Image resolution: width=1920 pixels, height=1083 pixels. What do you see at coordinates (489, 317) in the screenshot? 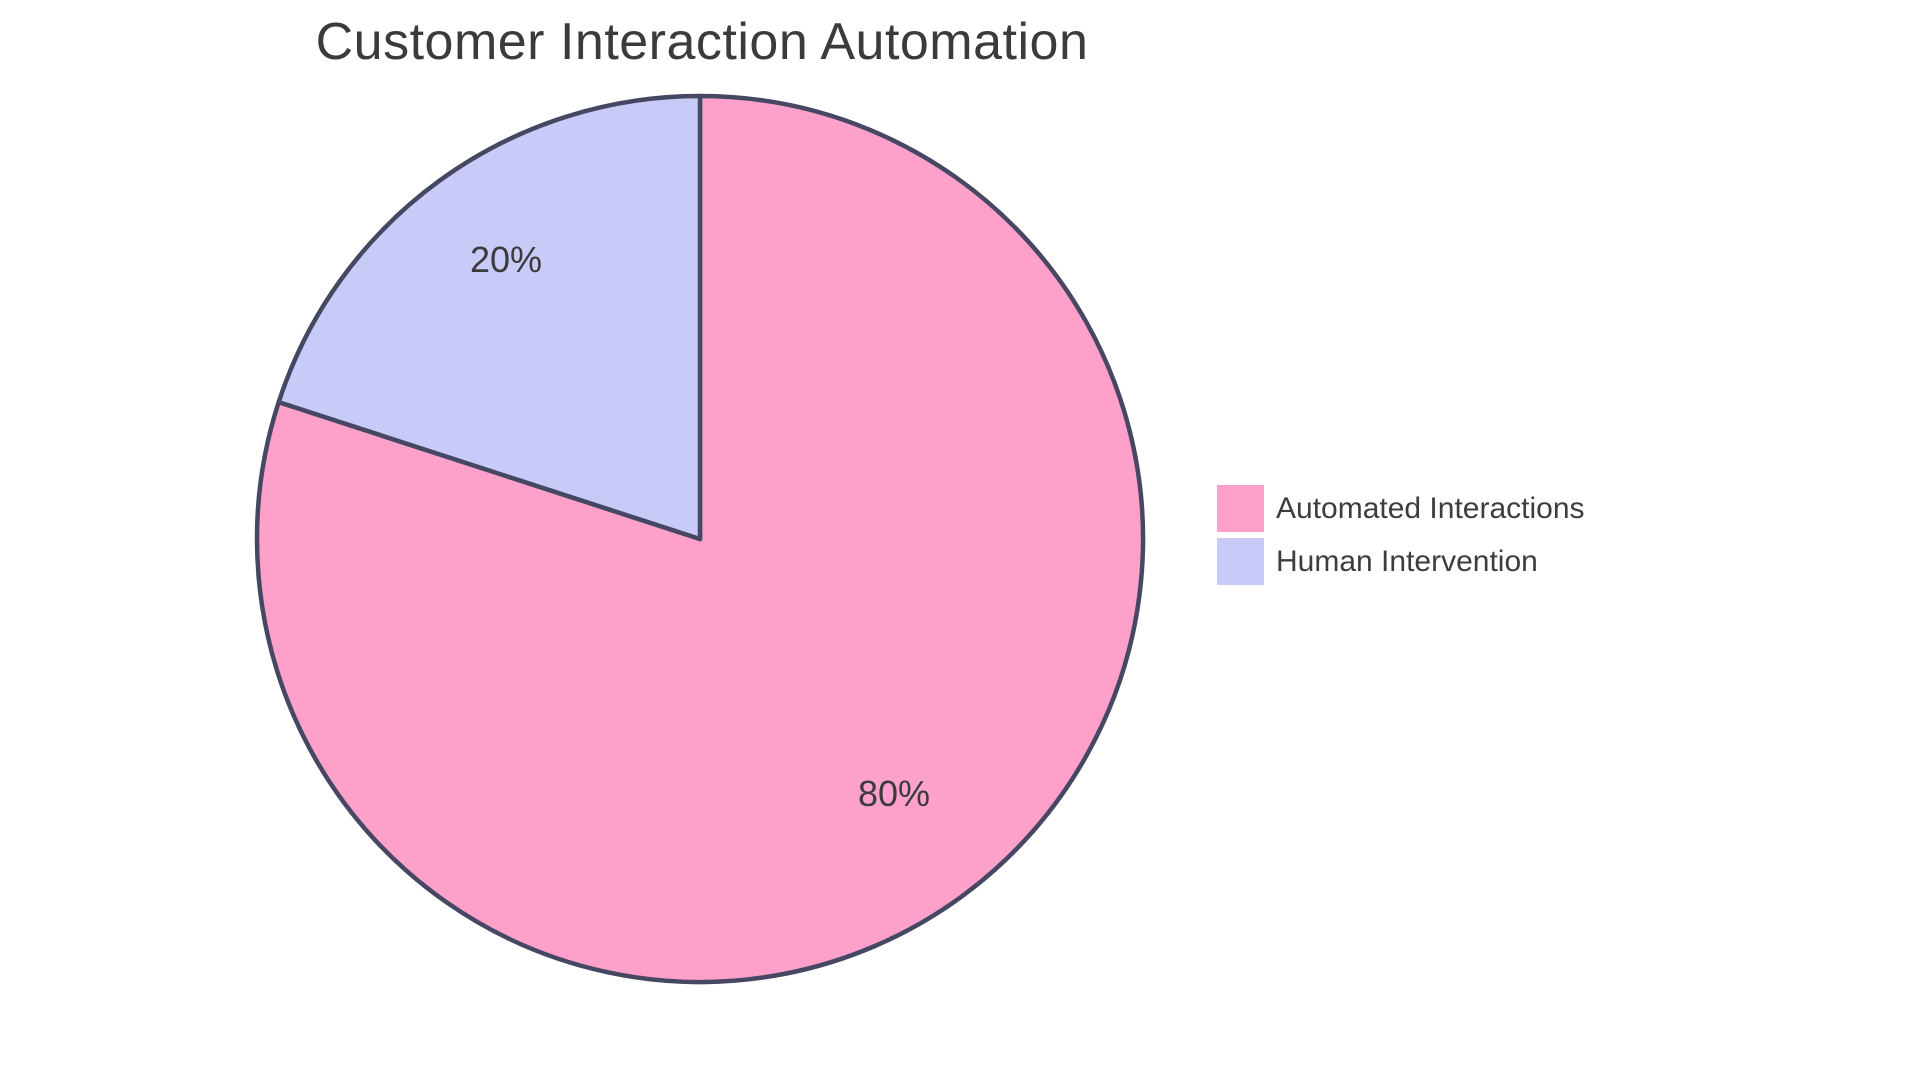
I see `pie-slice-human-intervention` at bounding box center [489, 317].